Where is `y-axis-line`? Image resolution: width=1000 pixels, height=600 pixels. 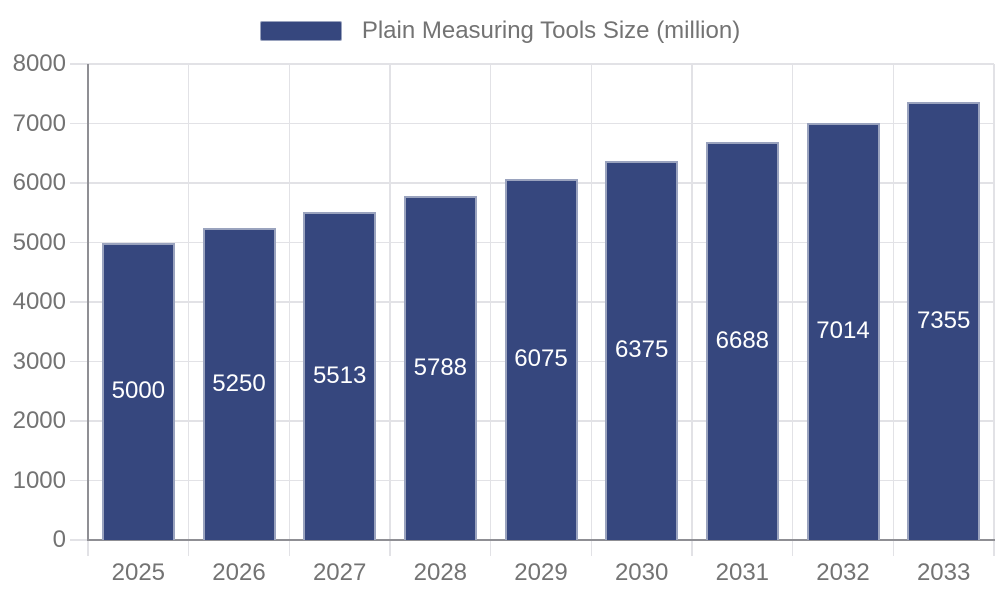
y-axis-line is located at coordinates (88, 302).